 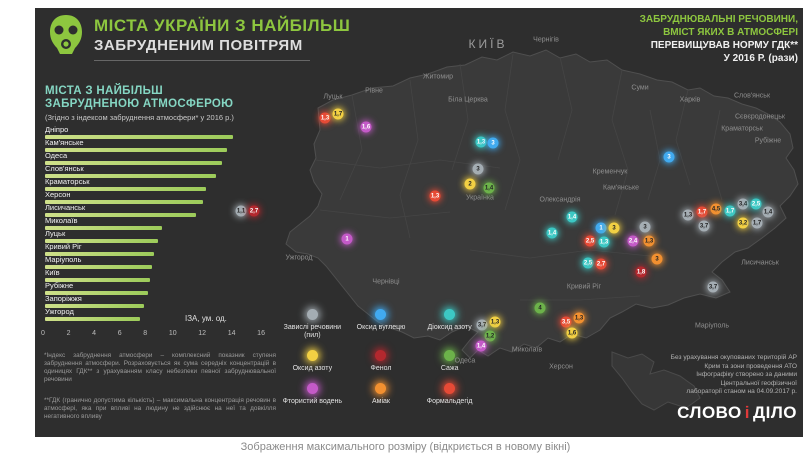 I want to click on bar-row: Кривий Ріг, so click(x=161, y=249).